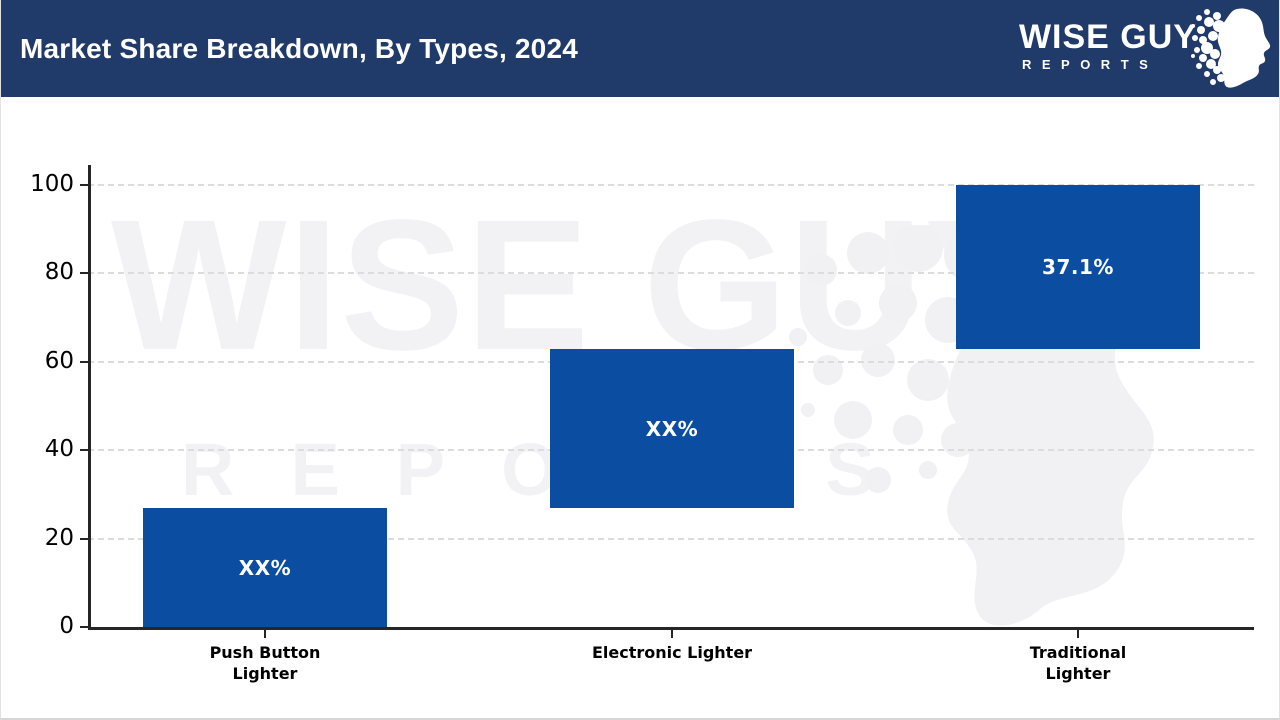  Describe the element at coordinates (265, 663) in the screenshot. I see `x-category-label-1: Push Button Lighter` at that location.